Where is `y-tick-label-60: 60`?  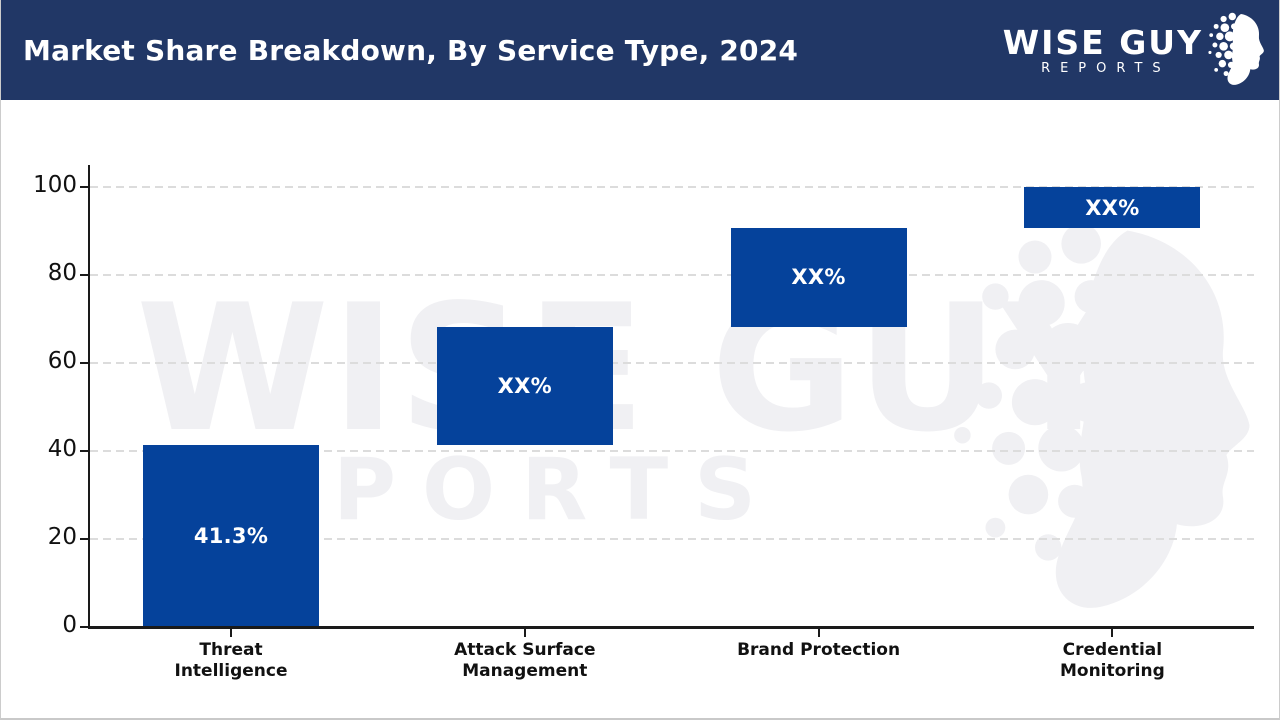 y-tick-label-60: 60 is located at coordinates (62, 360).